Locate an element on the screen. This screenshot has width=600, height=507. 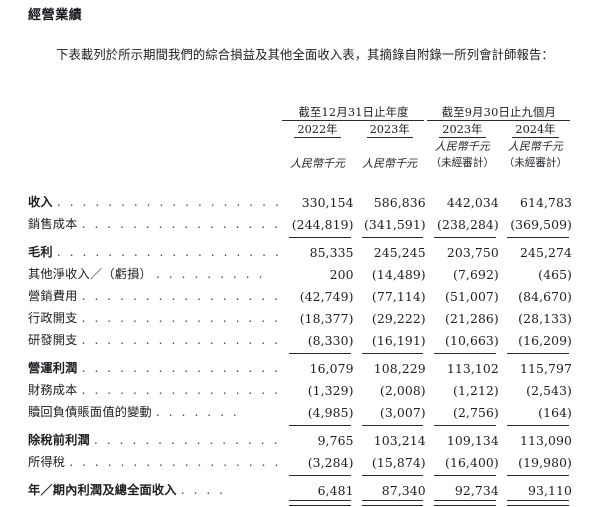
row-value: (369,509) is located at coordinates (541, 224).